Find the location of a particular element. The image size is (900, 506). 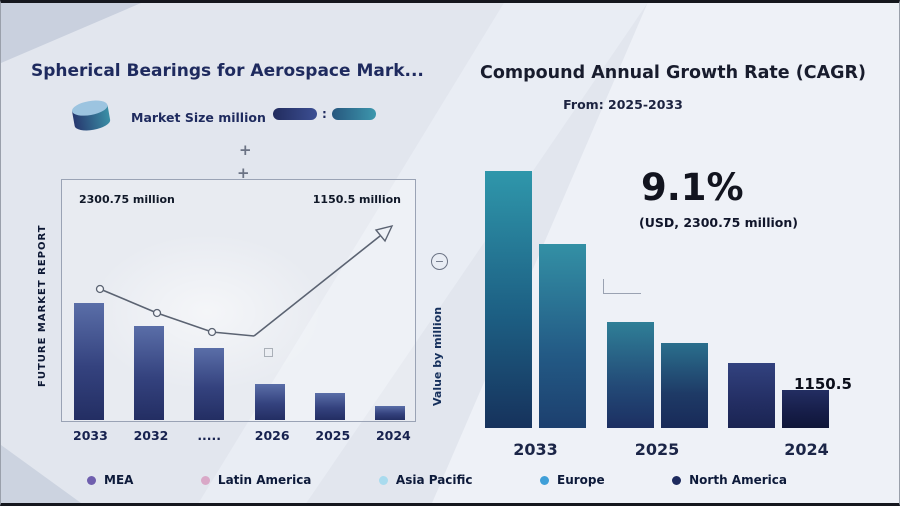

market-size-legend-label: Market Size million is located at coordinates (198, 117).